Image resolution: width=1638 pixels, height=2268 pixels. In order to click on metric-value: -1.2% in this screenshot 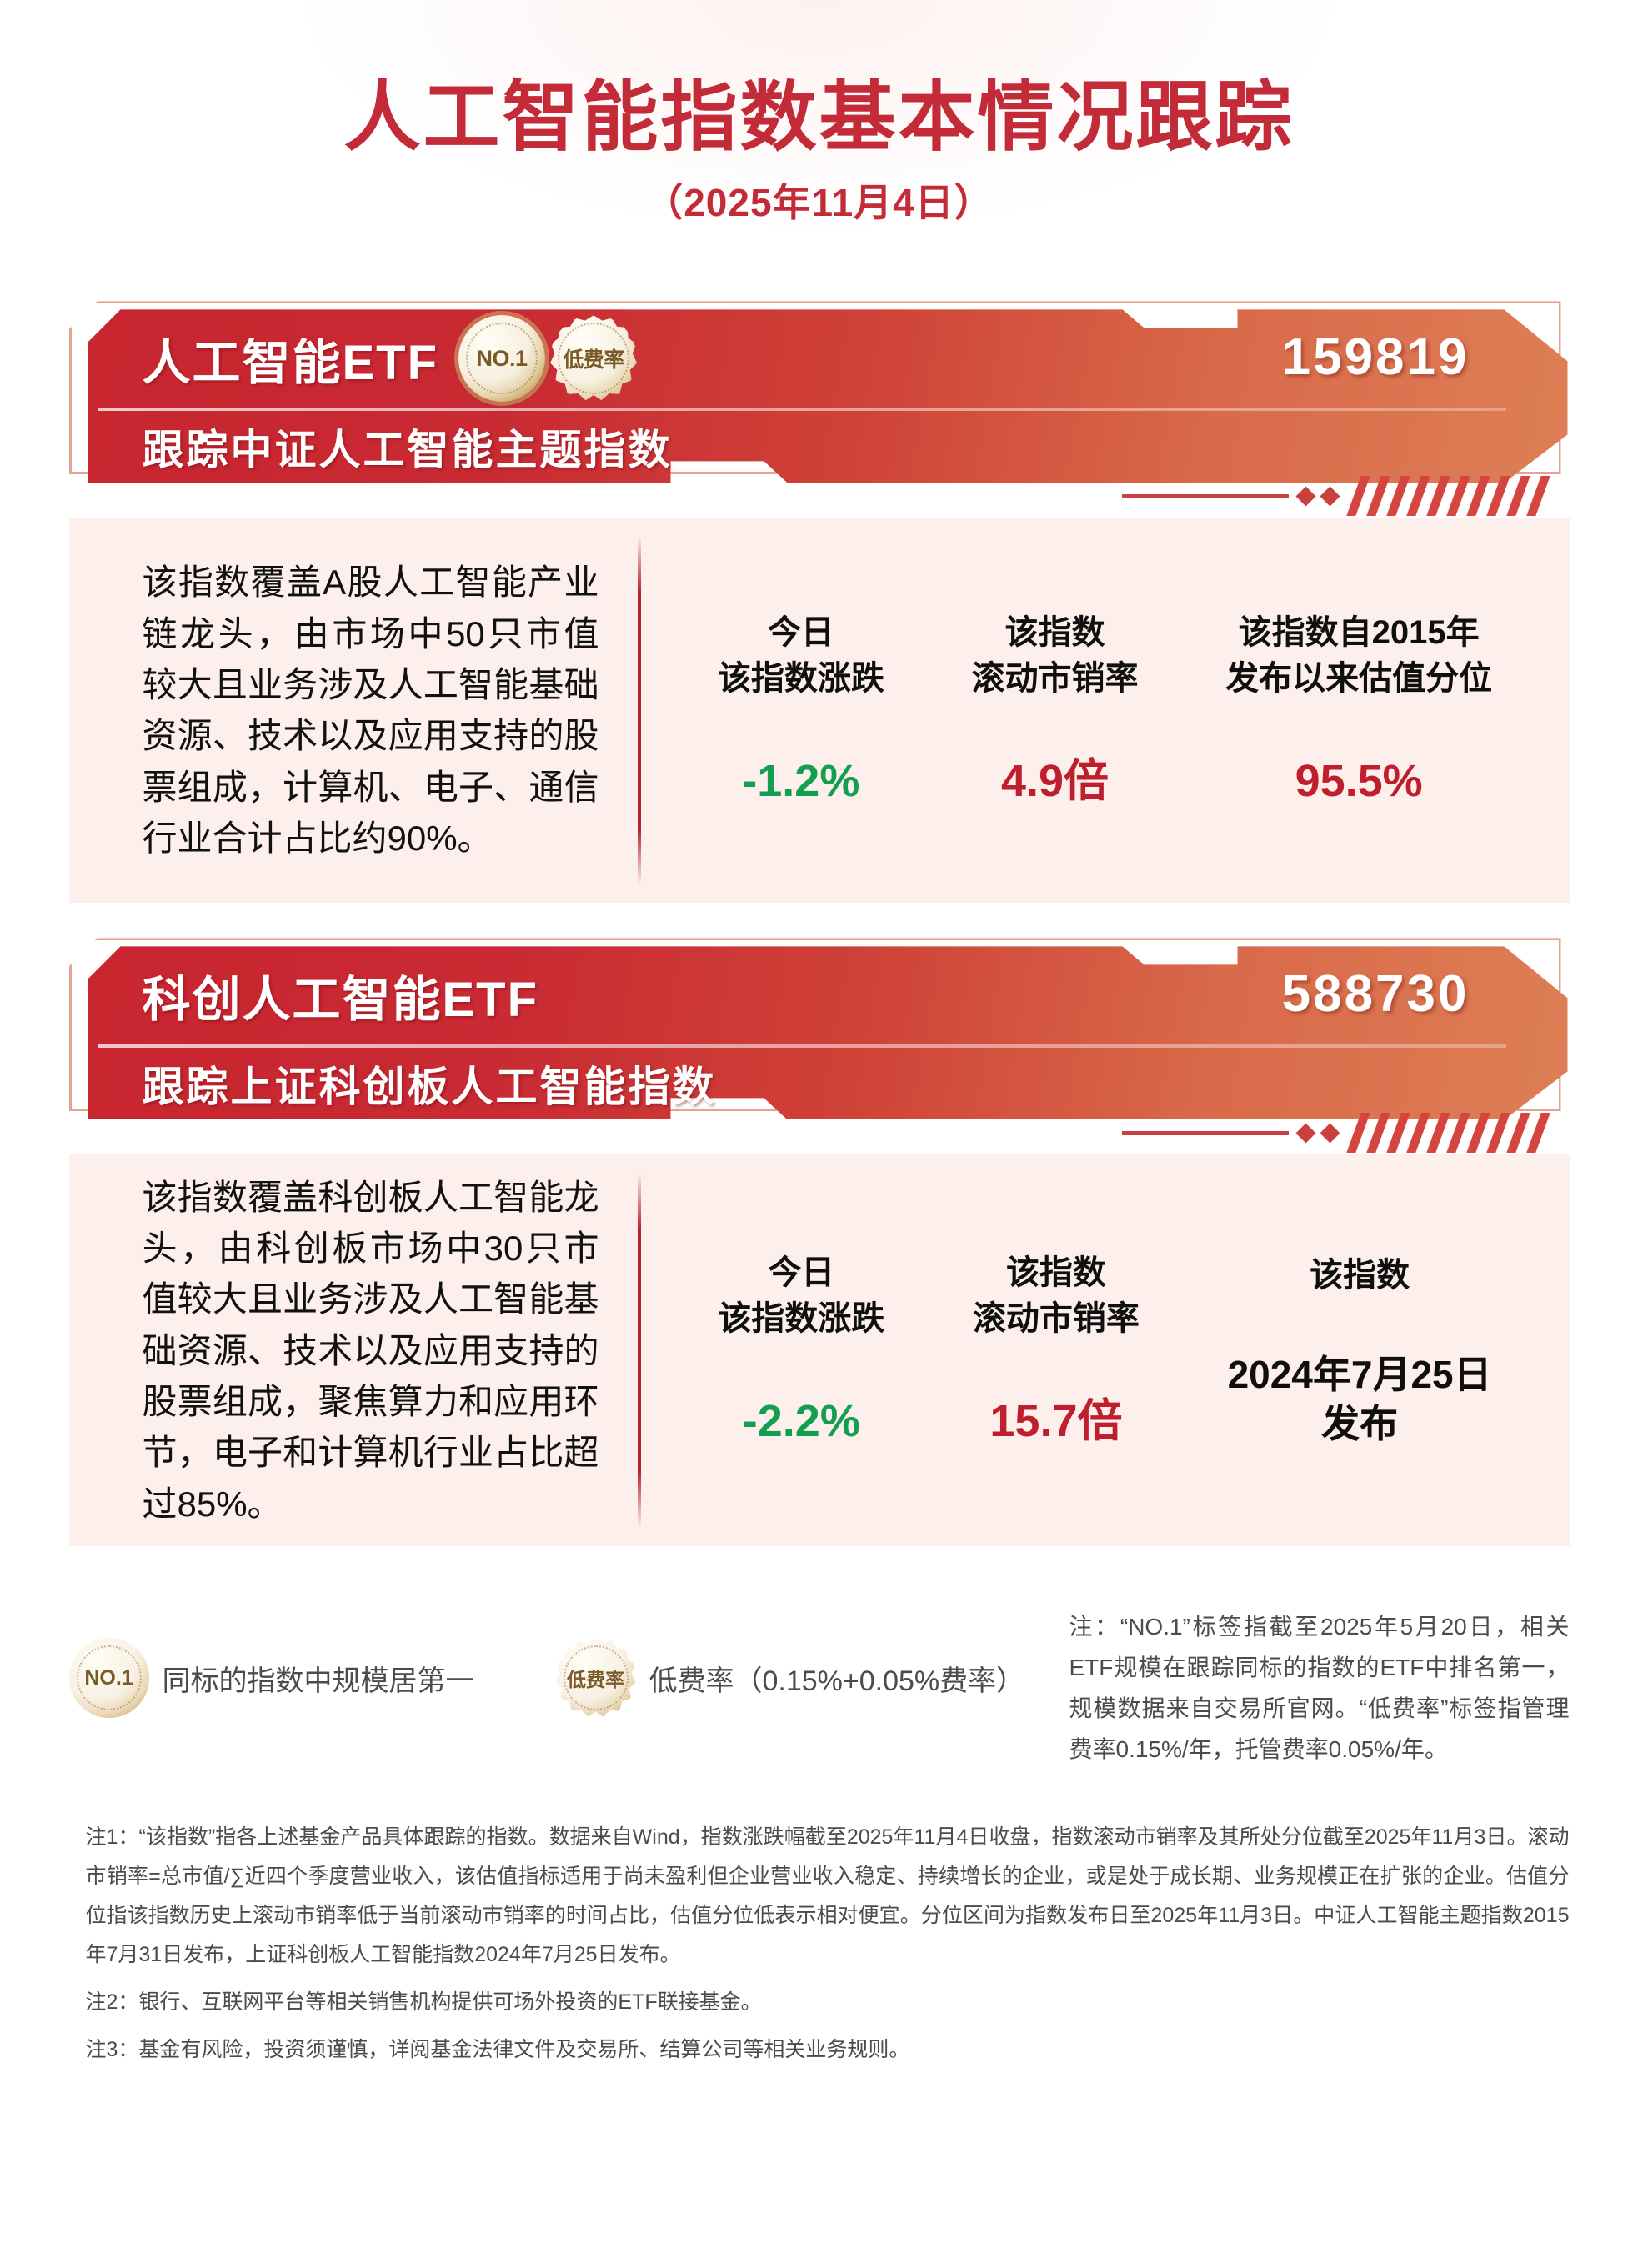, I will do `click(801, 781)`.